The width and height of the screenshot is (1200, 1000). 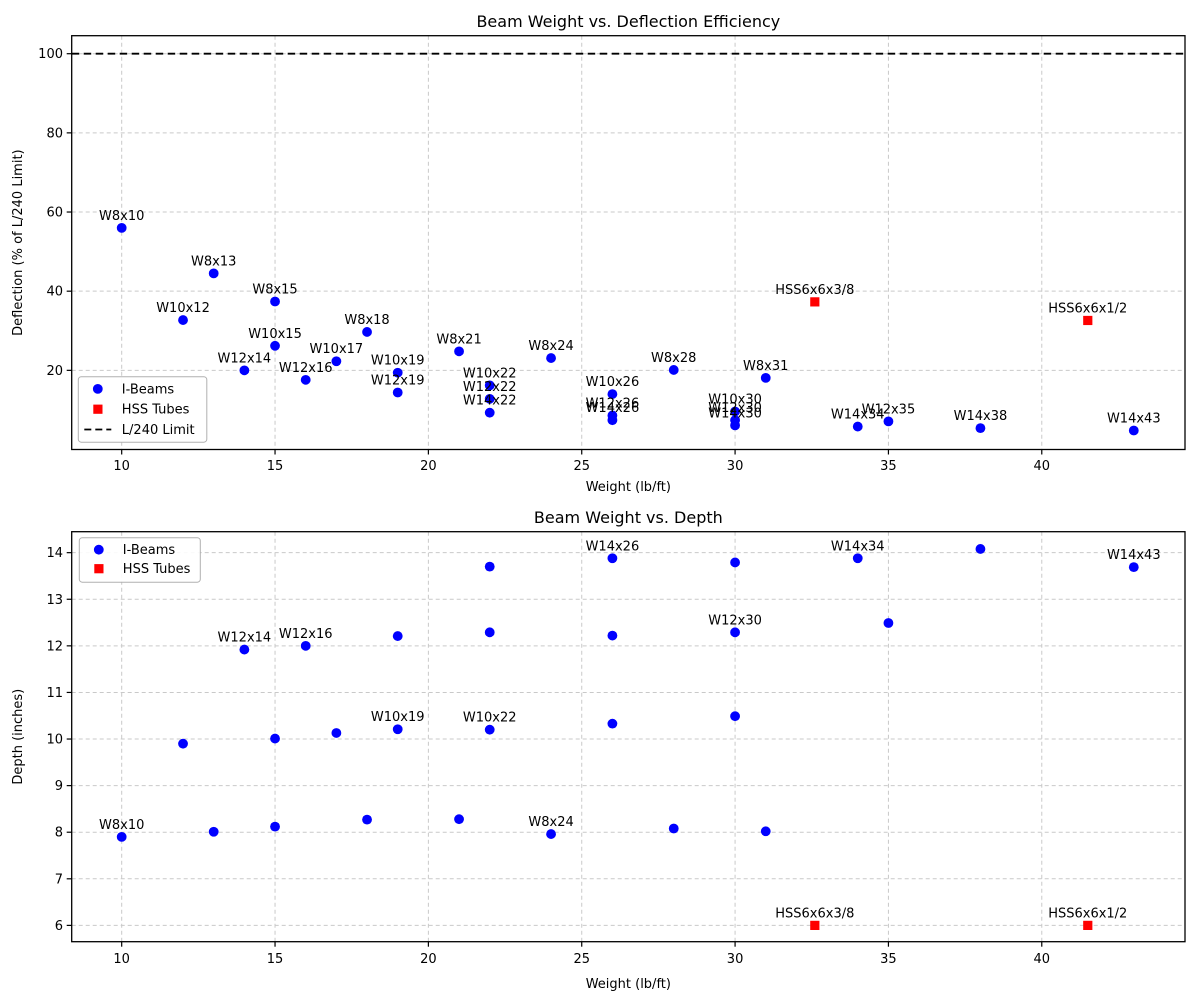 What do you see at coordinates (148, 389) in the screenshot?
I see `legend-label: I-Beams` at bounding box center [148, 389].